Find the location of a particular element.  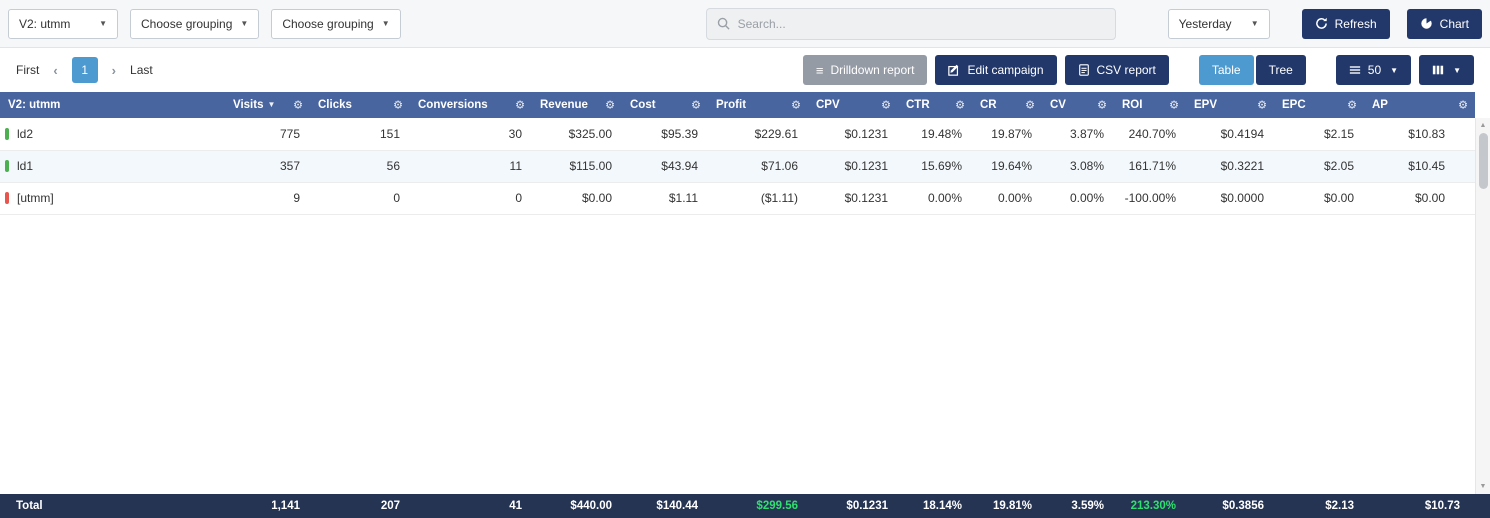

cell: $95.39 is located at coordinates (665, 134).